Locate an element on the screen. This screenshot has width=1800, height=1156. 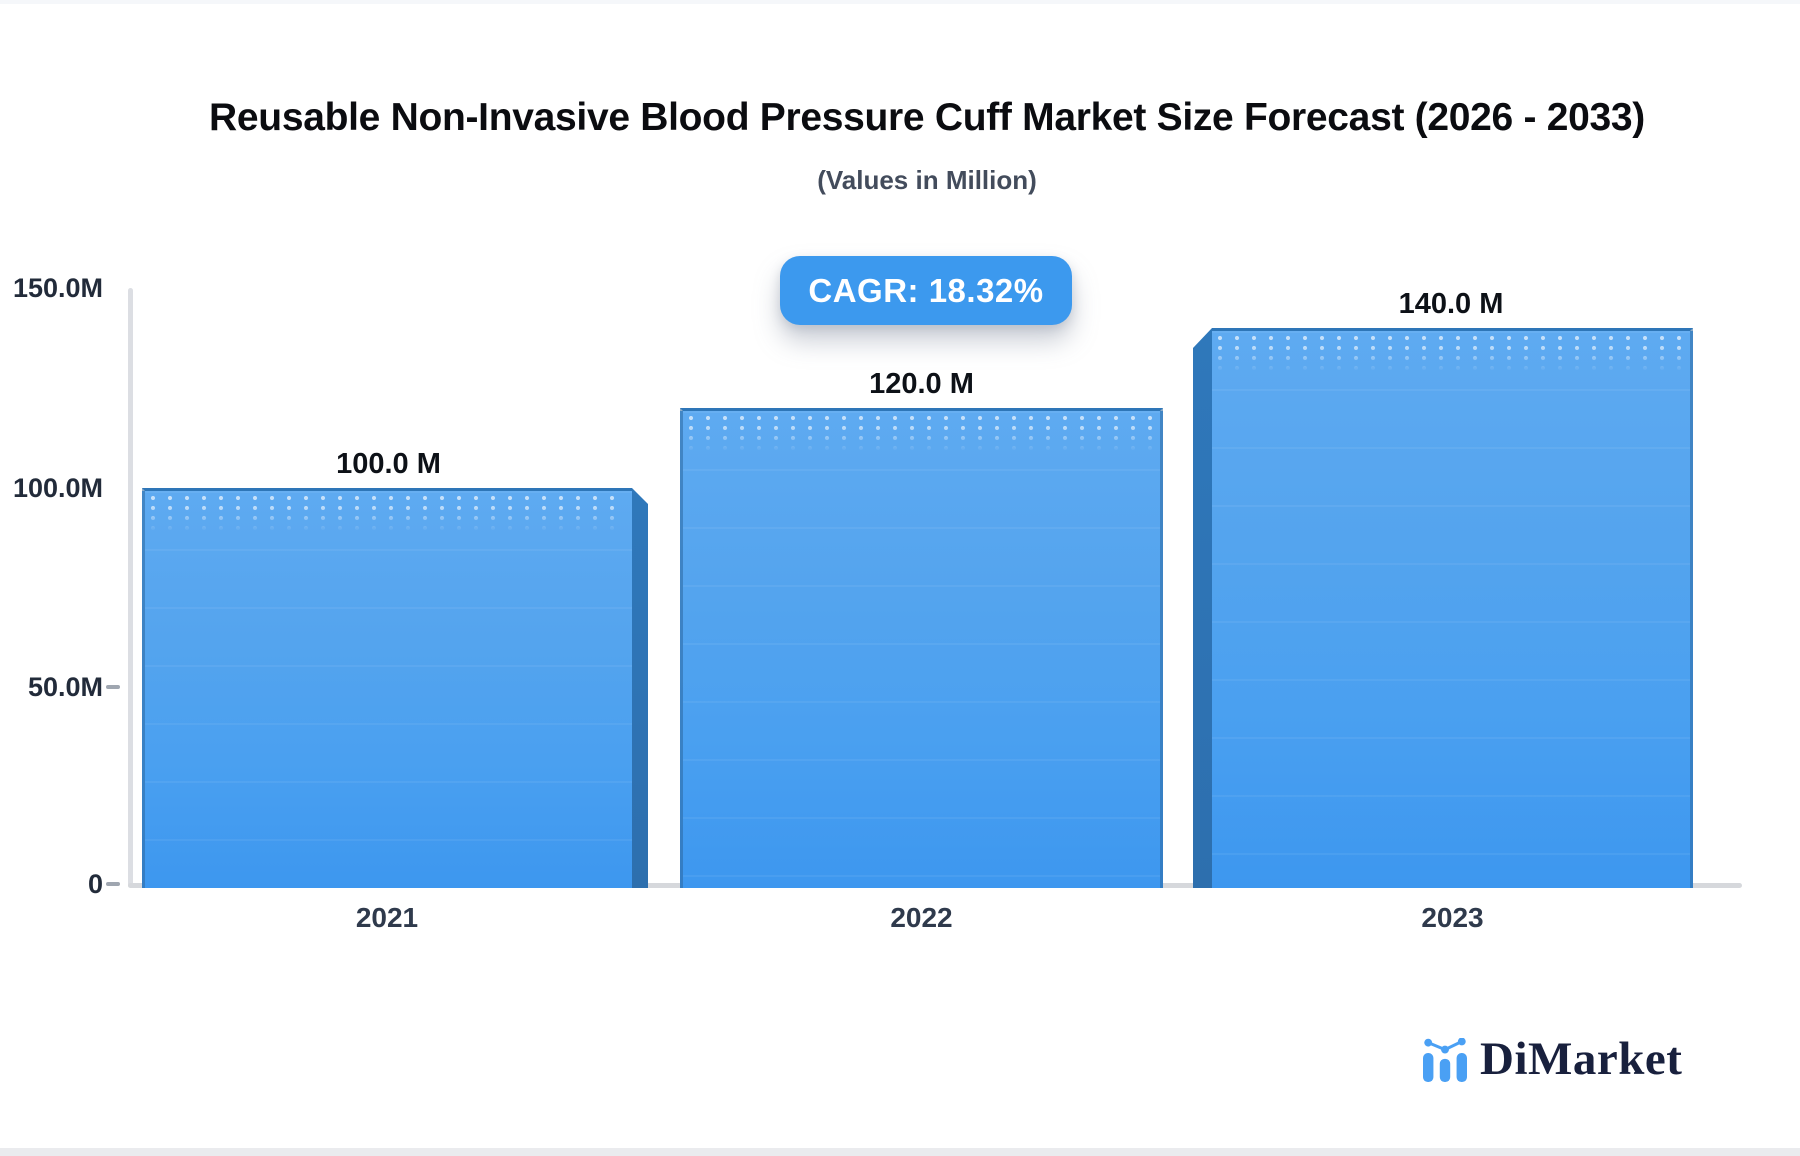
y-tick-label-0: 0 is located at coordinates (95, 884).